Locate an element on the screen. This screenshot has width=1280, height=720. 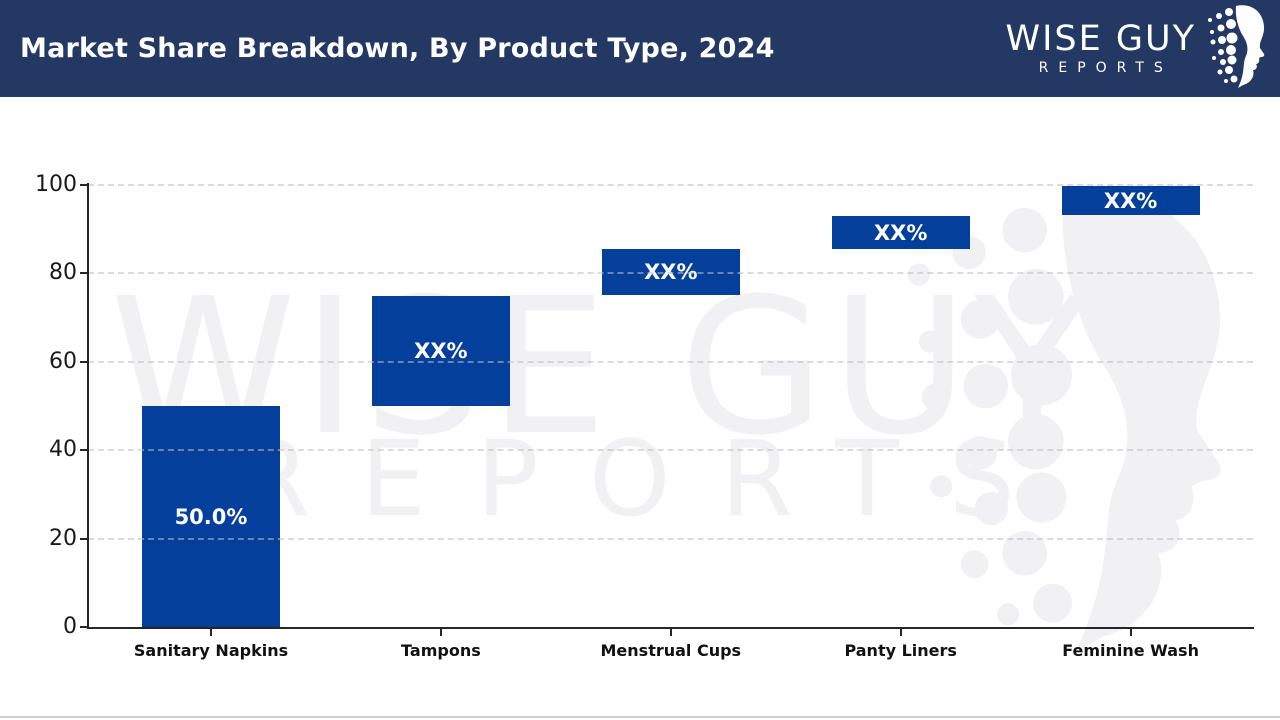
y-tick-label-80: 80 is located at coordinates (63, 273).